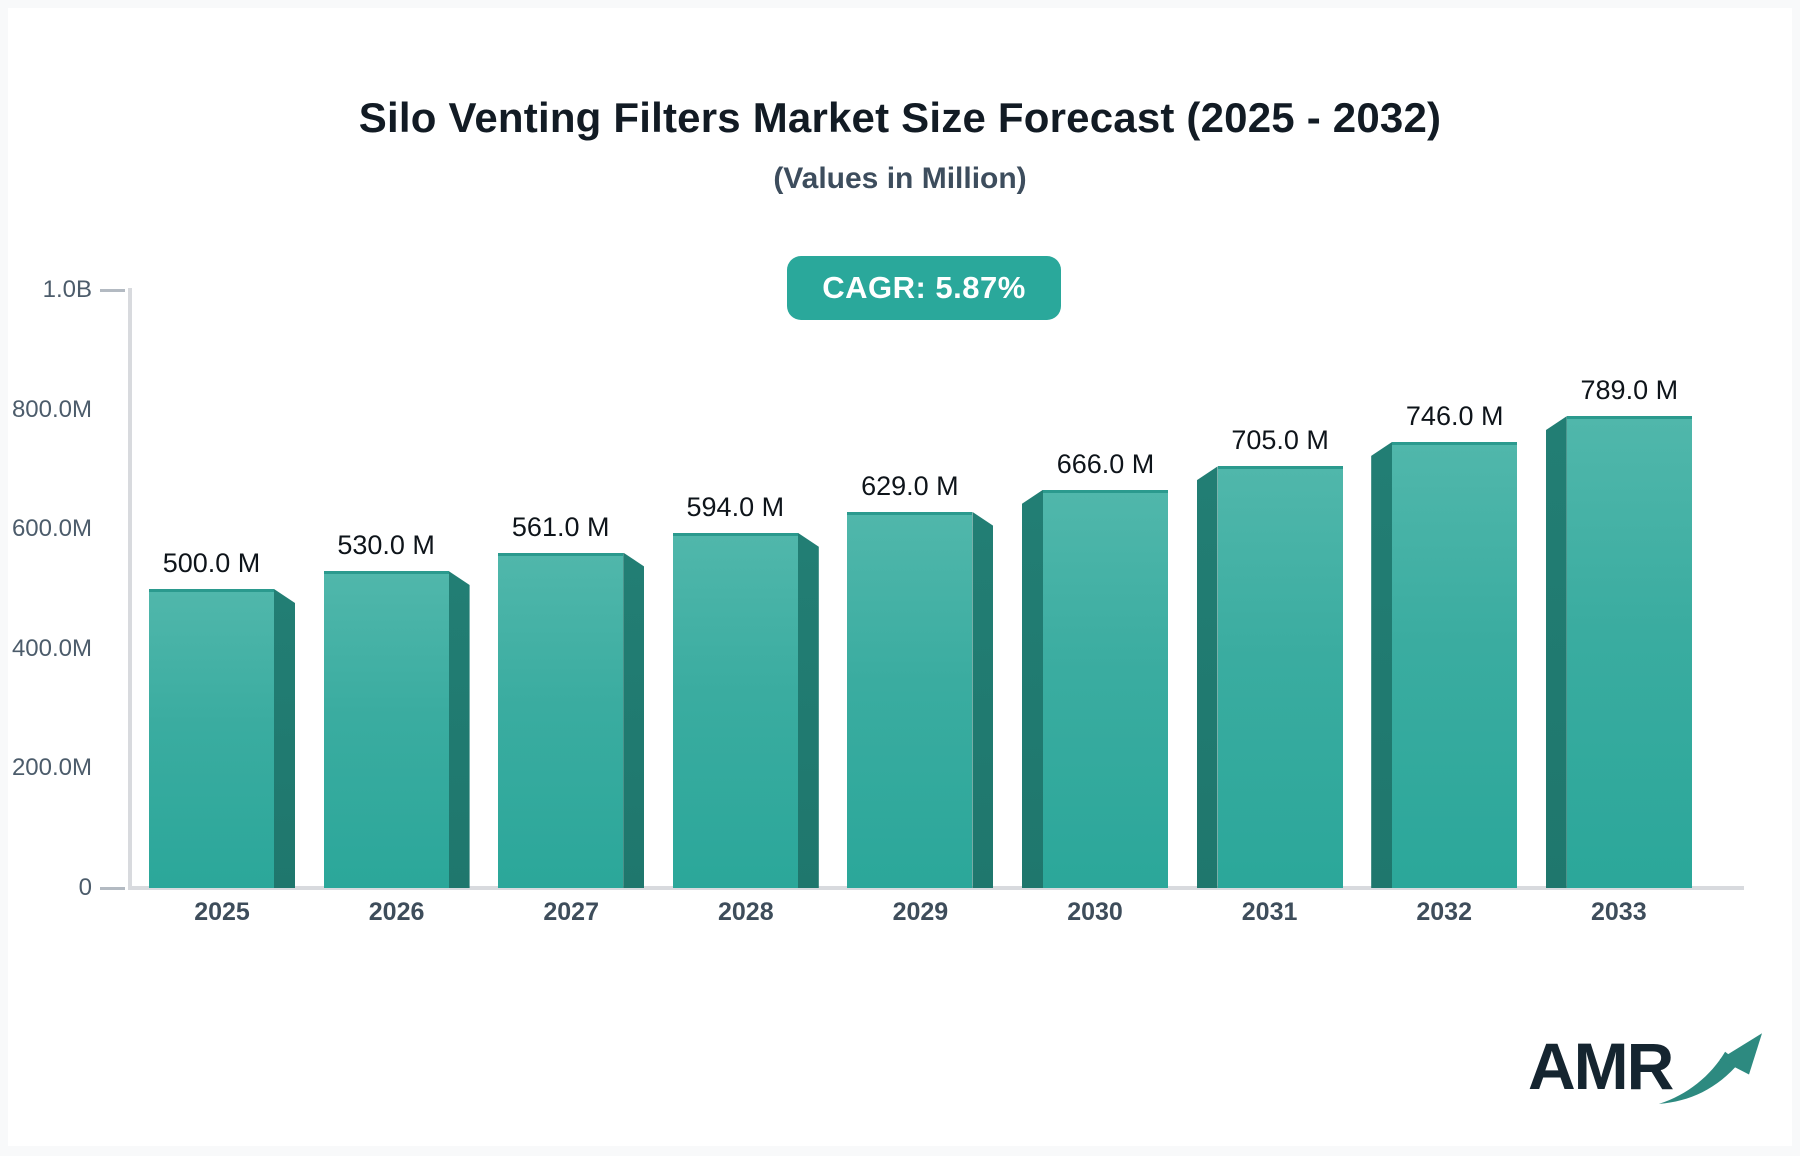 This screenshot has height=1156, width=1800. Describe the element at coordinates (1280, 677) in the screenshot. I see `bar-2031` at that location.